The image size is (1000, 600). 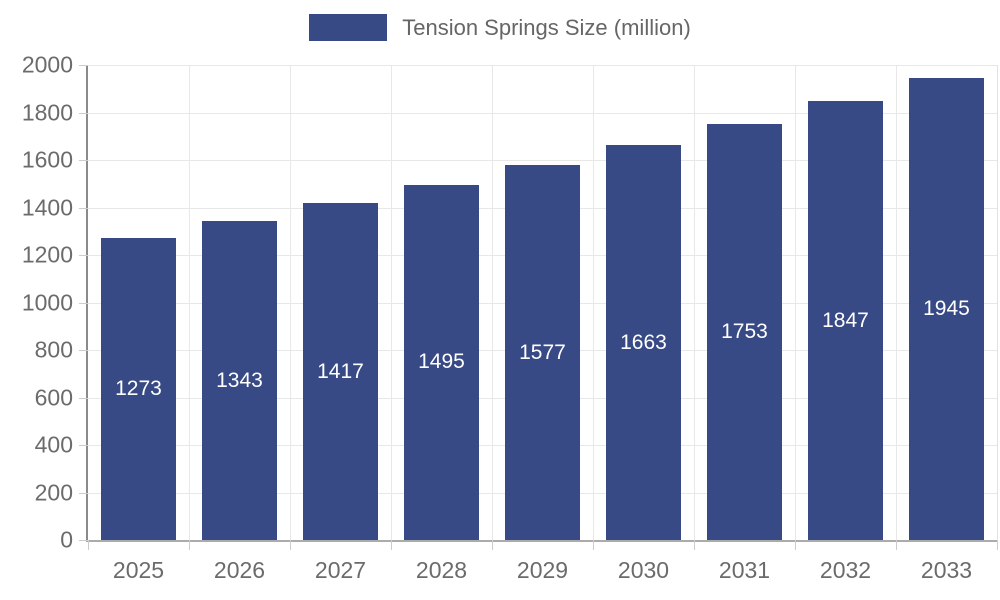 I want to click on x-axis-label: 2025, so click(x=138, y=570).